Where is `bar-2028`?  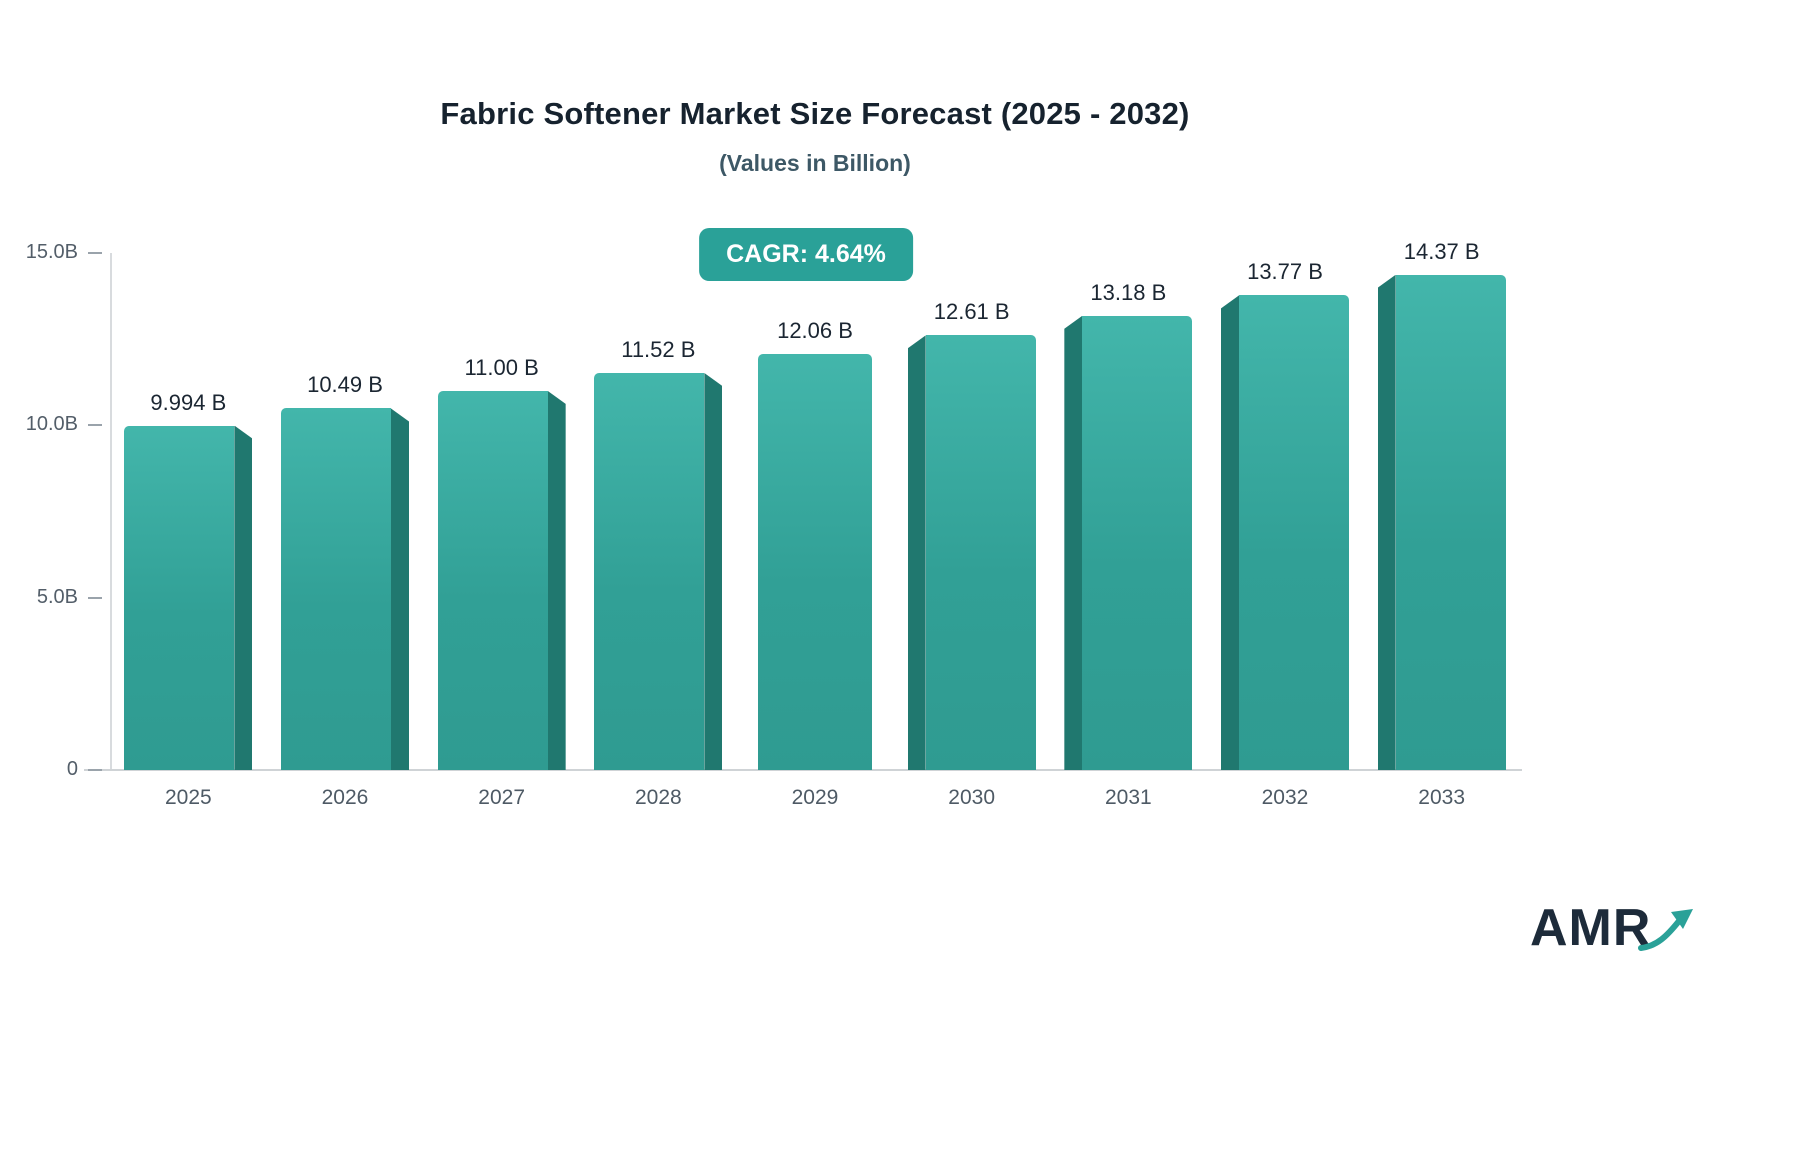 bar-2028 is located at coordinates (658, 571).